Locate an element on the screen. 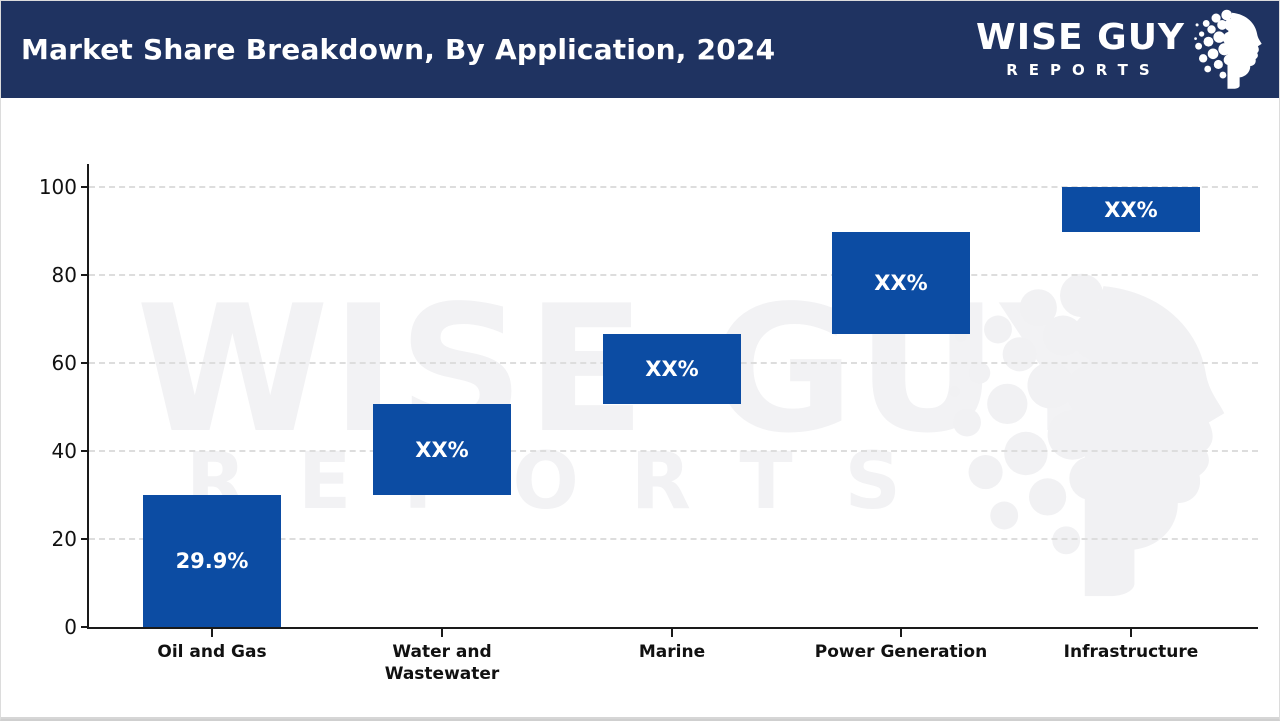  y-tick-label: 100 is located at coordinates (57, 187).